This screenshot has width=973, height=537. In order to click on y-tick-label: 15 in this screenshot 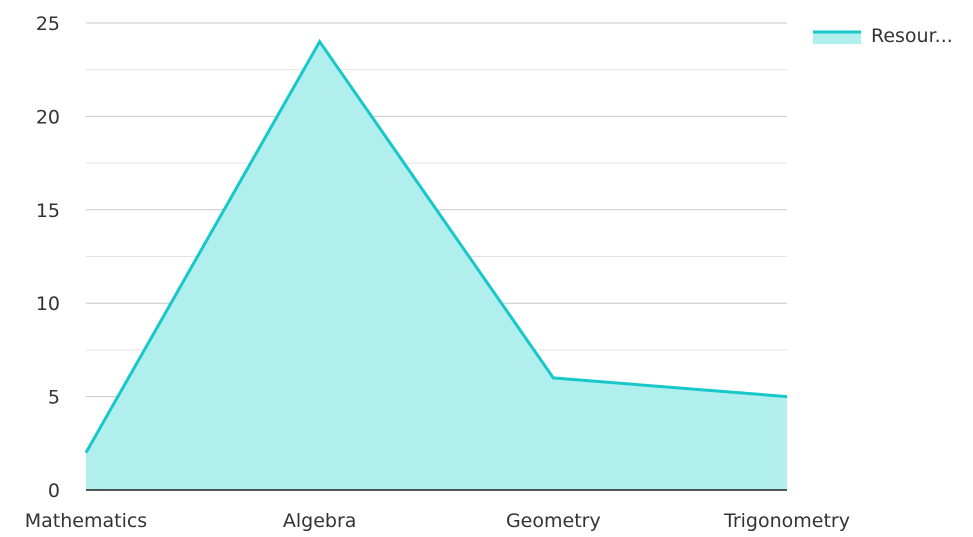, I will do `click(48, 211)`.